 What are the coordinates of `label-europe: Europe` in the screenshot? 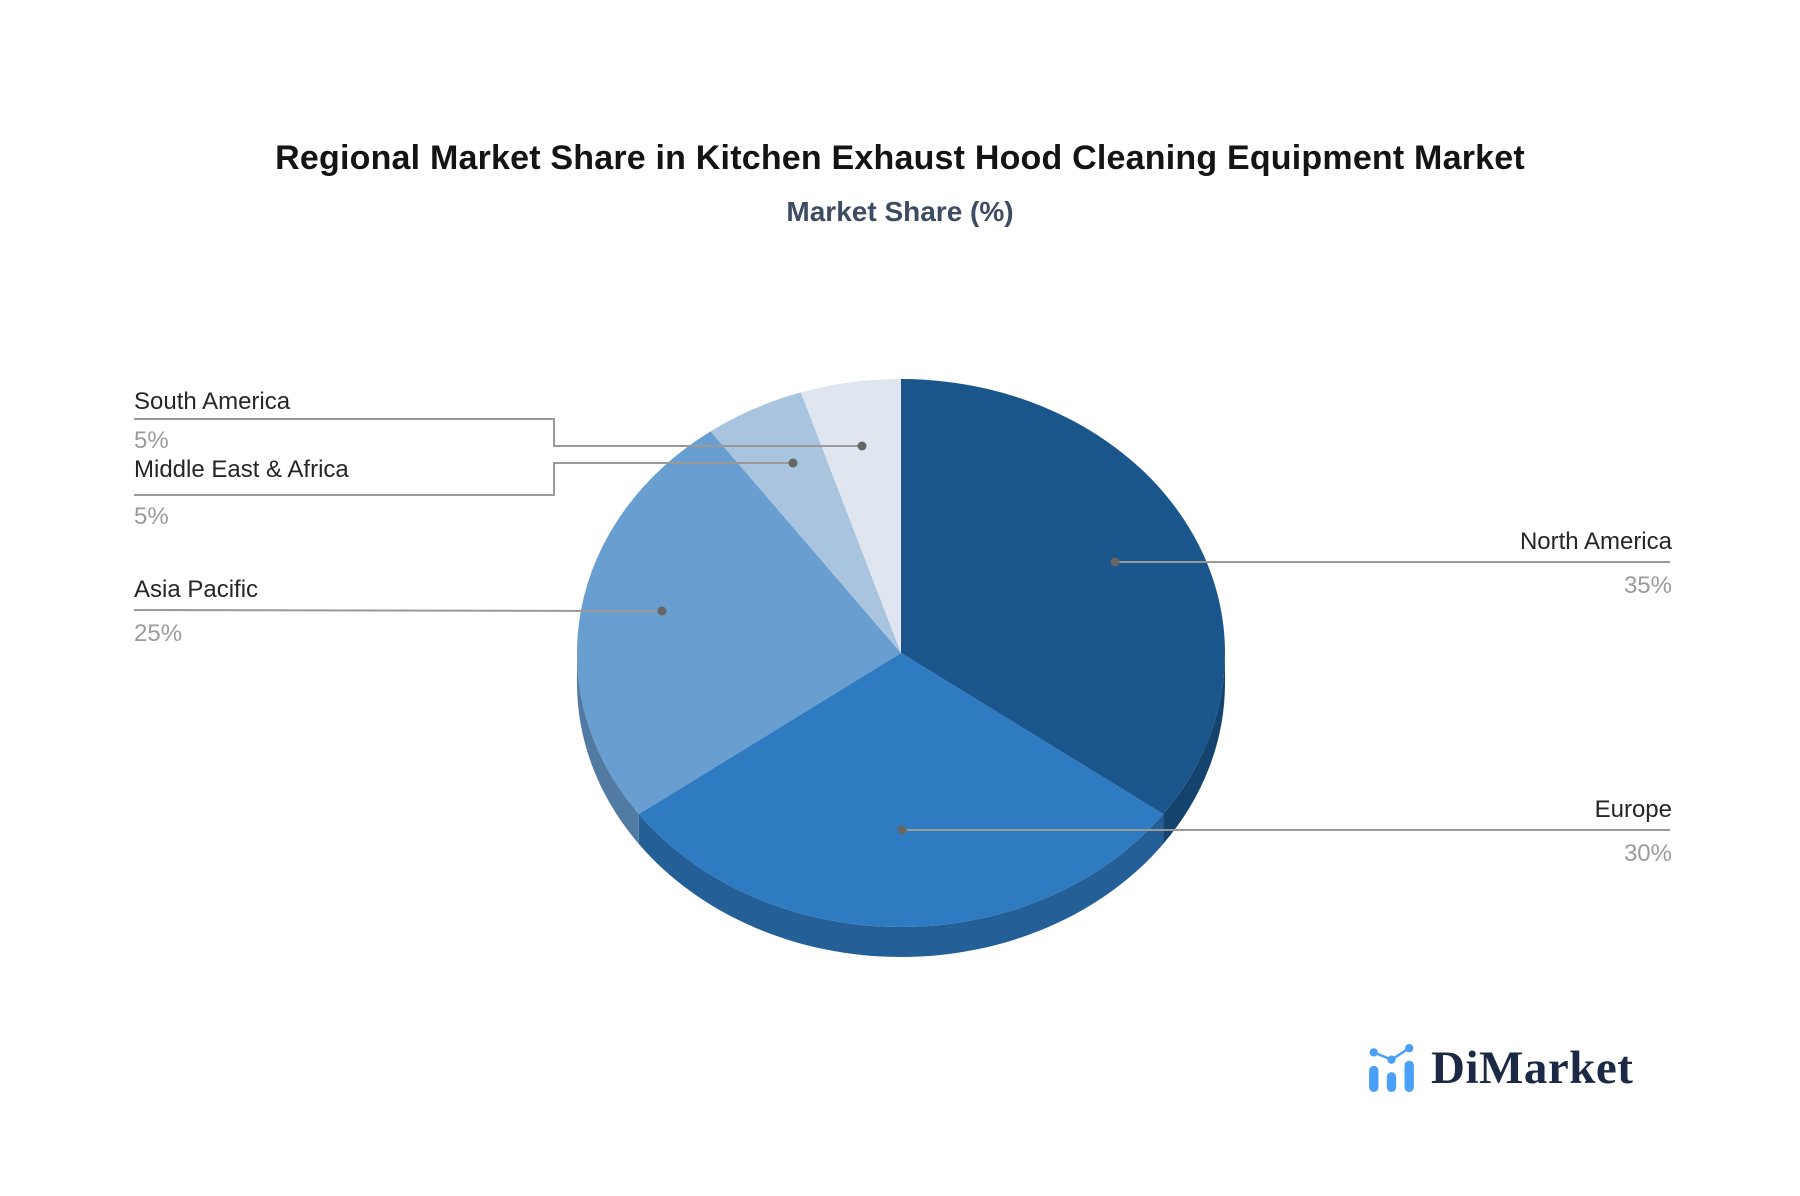 It's located at (1633, 809).